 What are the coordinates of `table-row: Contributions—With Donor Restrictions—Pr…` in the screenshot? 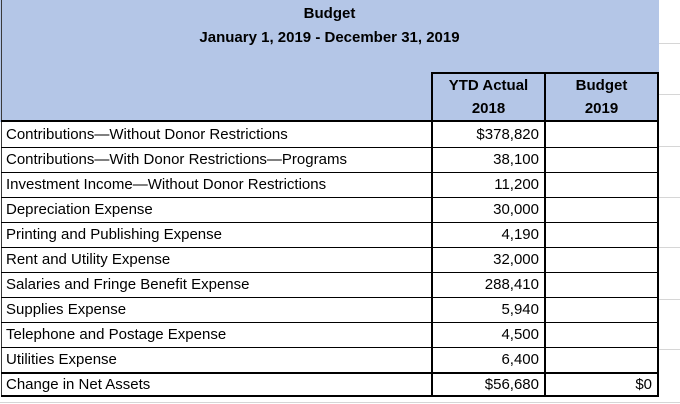 It's located at (330, 159).